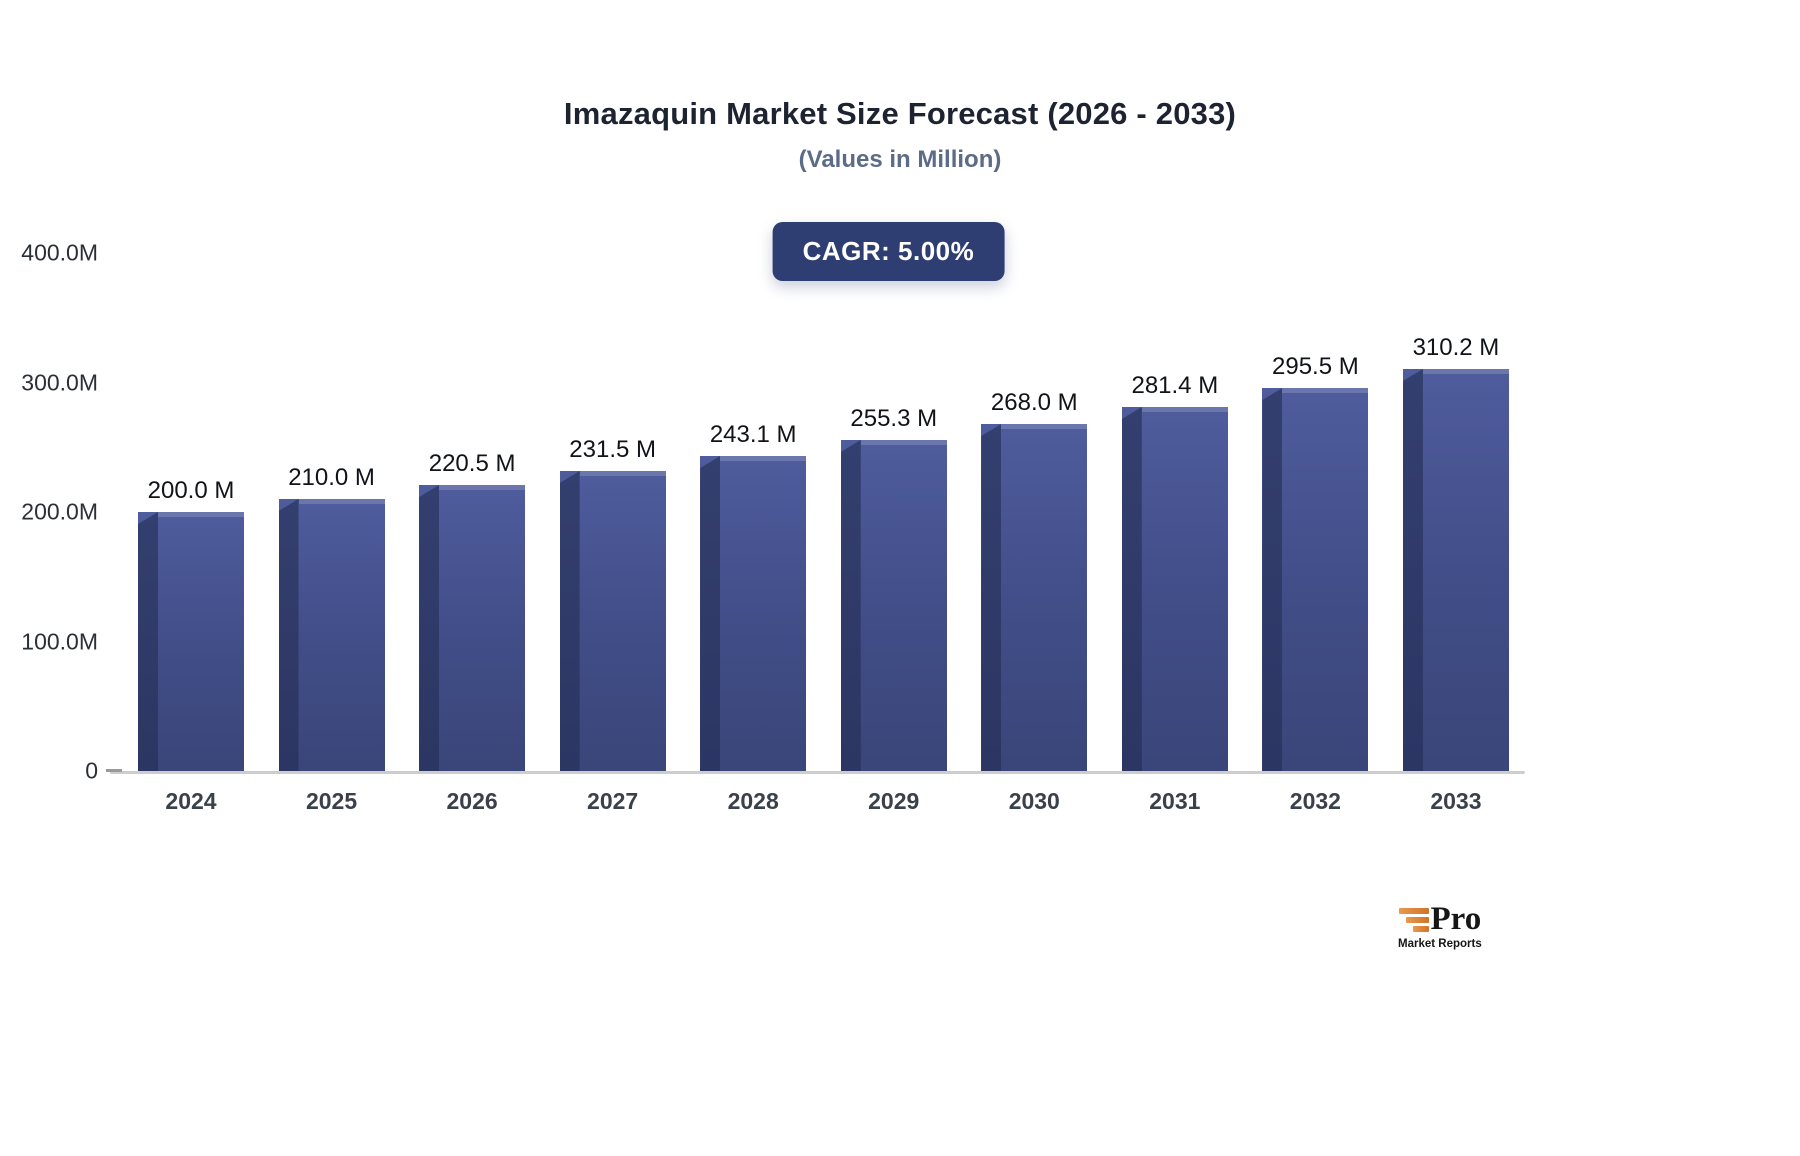 Image resolution: width=1800 pixels, height=1156 pixels. Describe the element at coordinates (1440, 944) in the screenshot. I see `logo-tagline: Market Reports` at that location.